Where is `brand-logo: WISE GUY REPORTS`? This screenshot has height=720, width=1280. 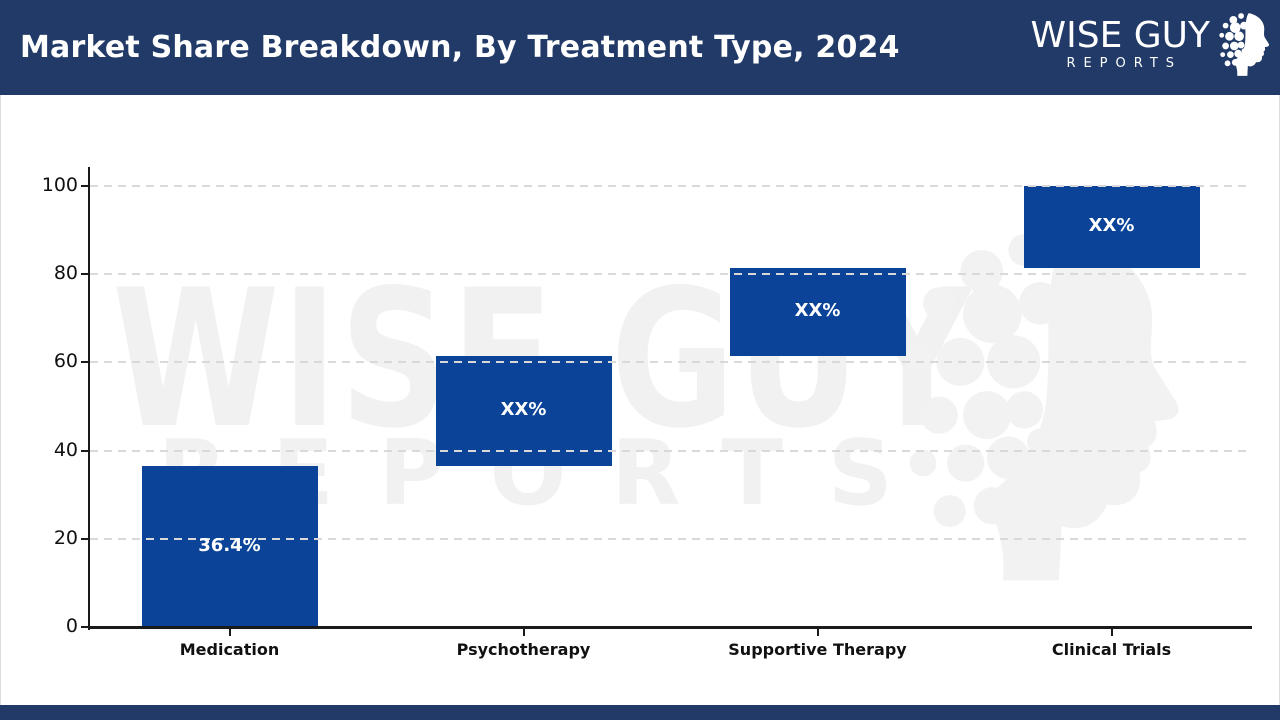
brand-logo: WISE GUY REPORTS is located at coordinates (1152, 44).